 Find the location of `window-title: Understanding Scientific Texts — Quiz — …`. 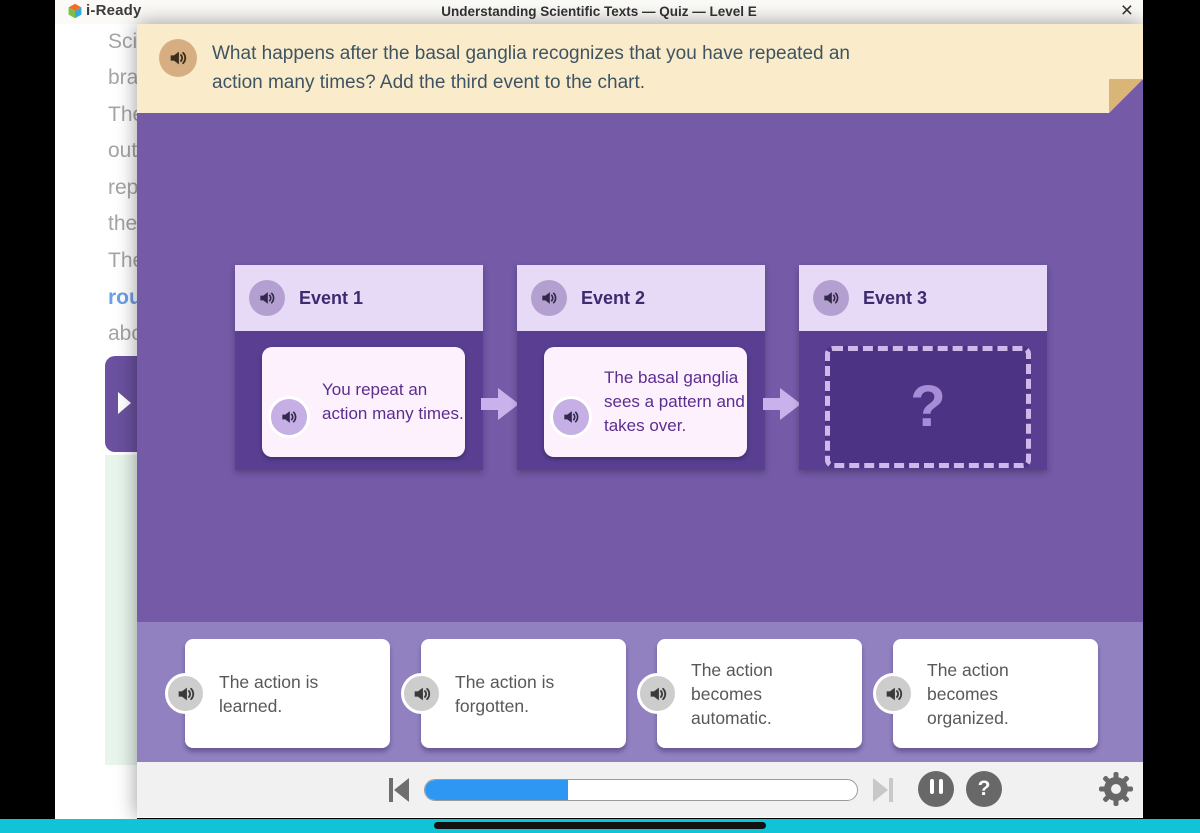

window-title: Understanding Scientific Texts — Quiz — … is located at coordinates (599, 11).